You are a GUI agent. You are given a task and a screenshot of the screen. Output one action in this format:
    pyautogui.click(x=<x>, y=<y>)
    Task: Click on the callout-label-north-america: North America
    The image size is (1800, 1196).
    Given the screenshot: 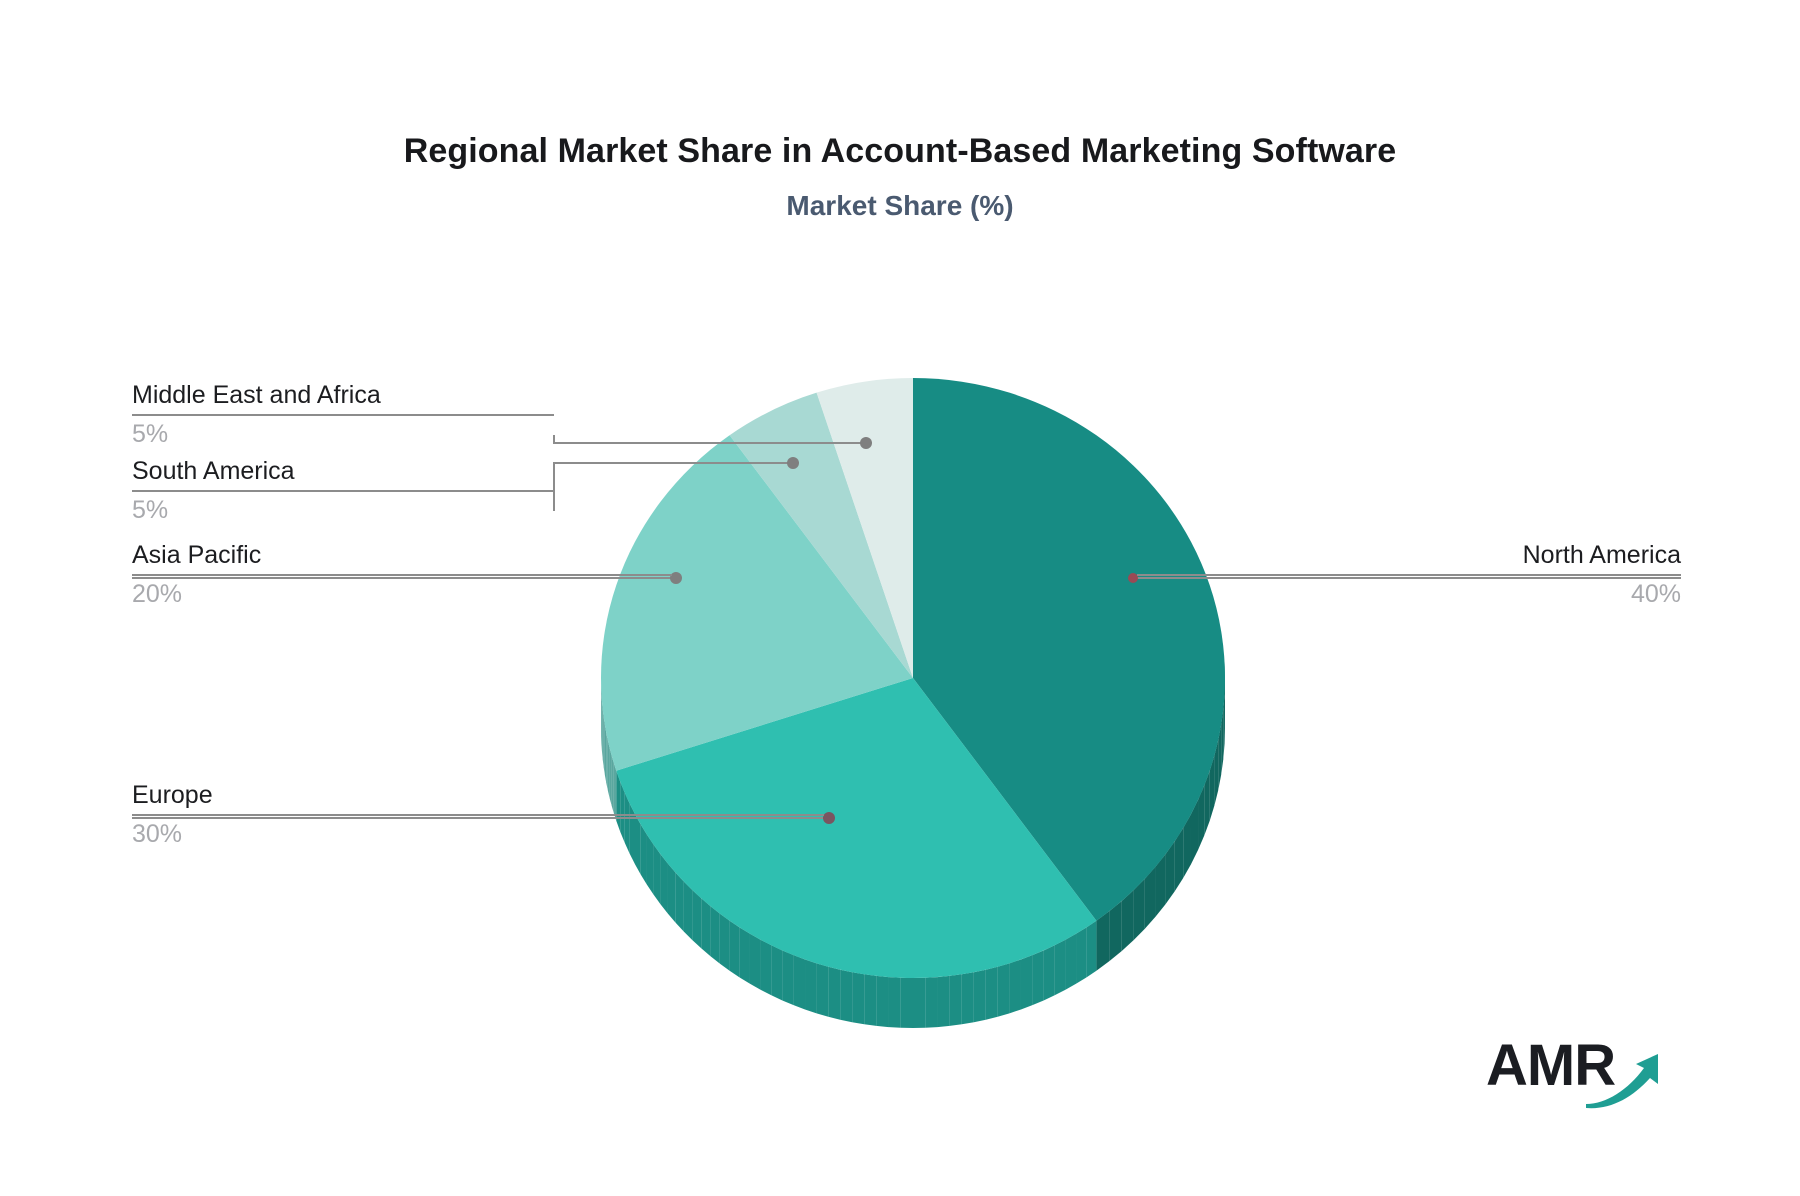 What is the action you would take?
    pyautogui.click(x=1601, y=555)
    